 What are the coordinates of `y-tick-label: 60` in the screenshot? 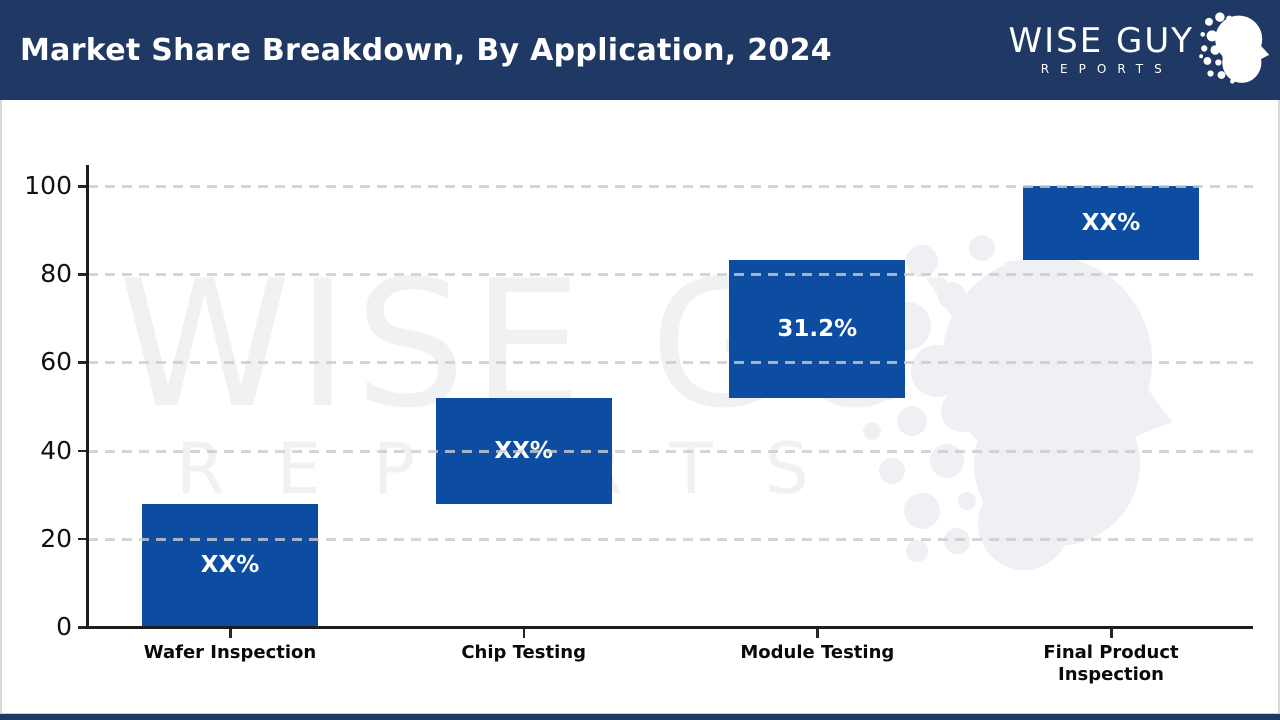 It's located at (56, 362).